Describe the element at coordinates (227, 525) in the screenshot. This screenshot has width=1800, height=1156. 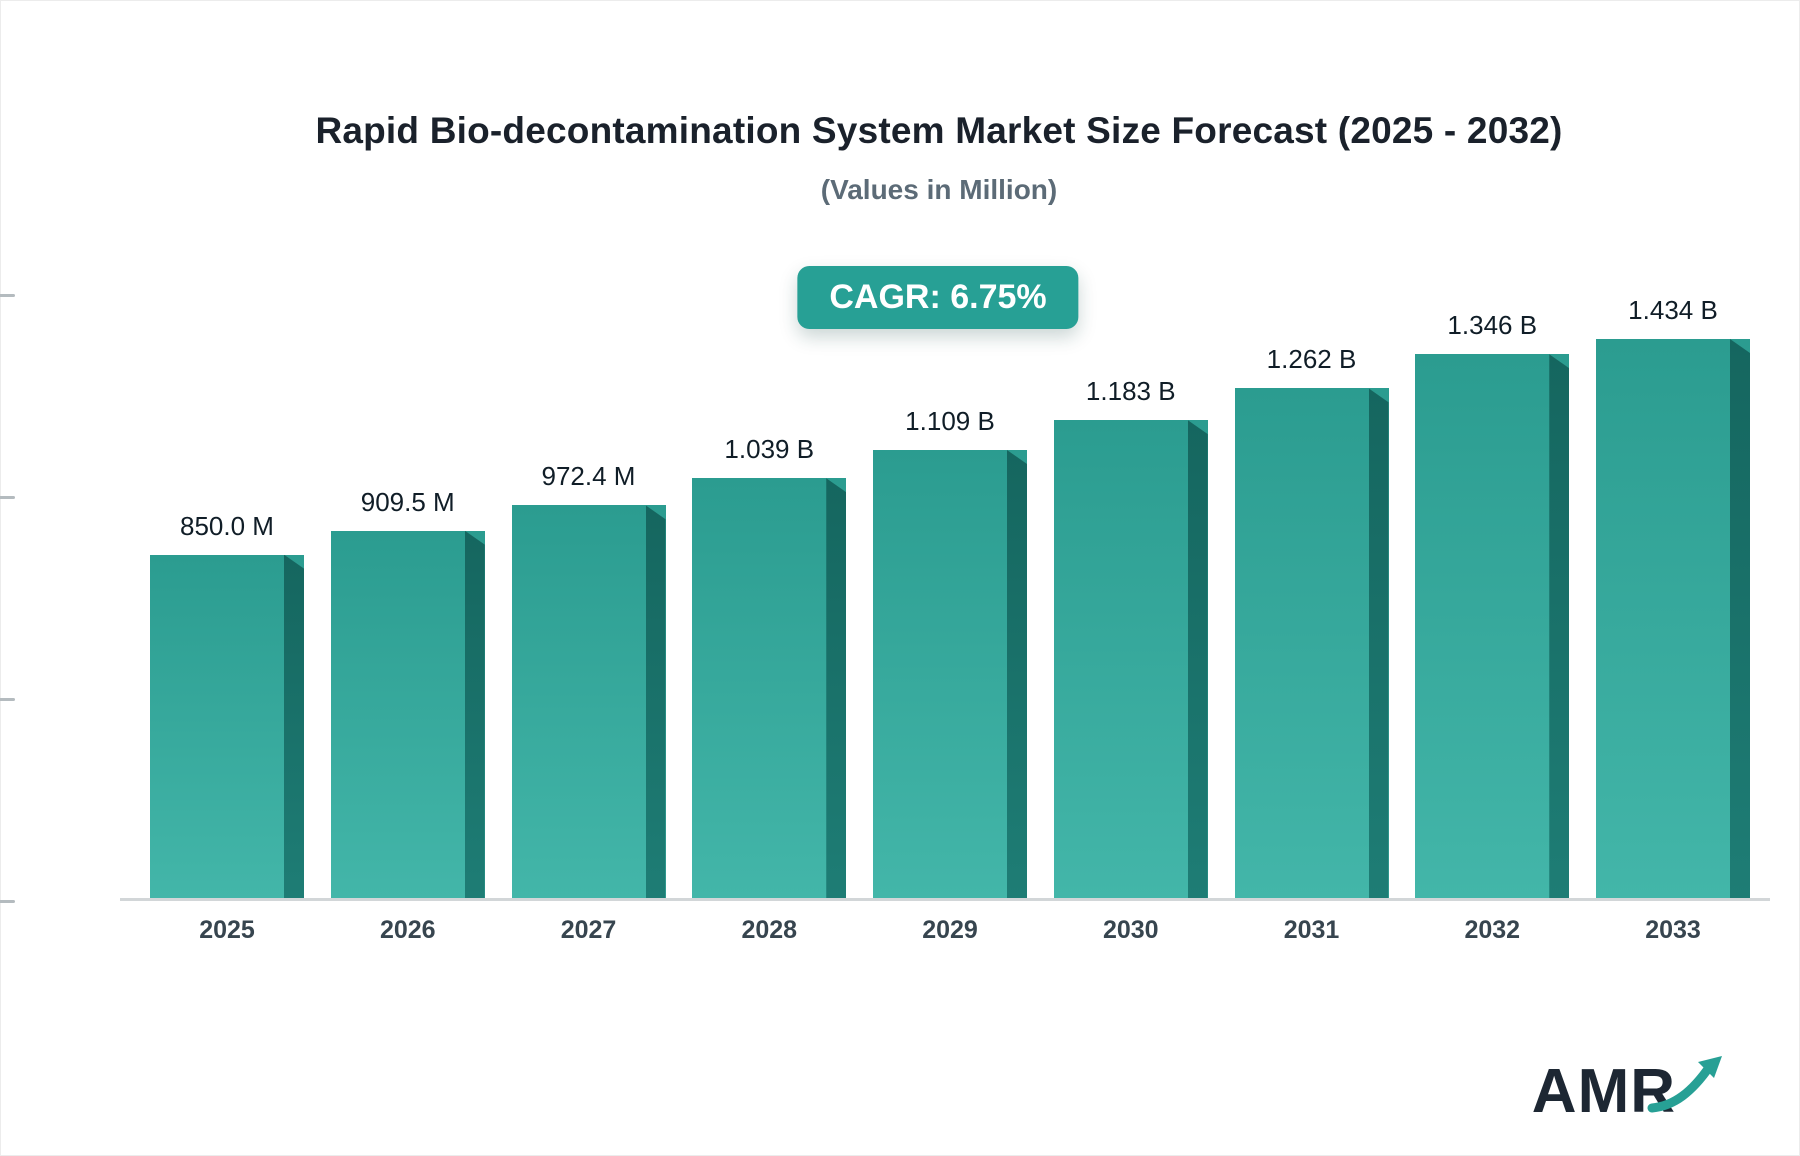
I see `bar-value-label: 850.0 M` at that location.